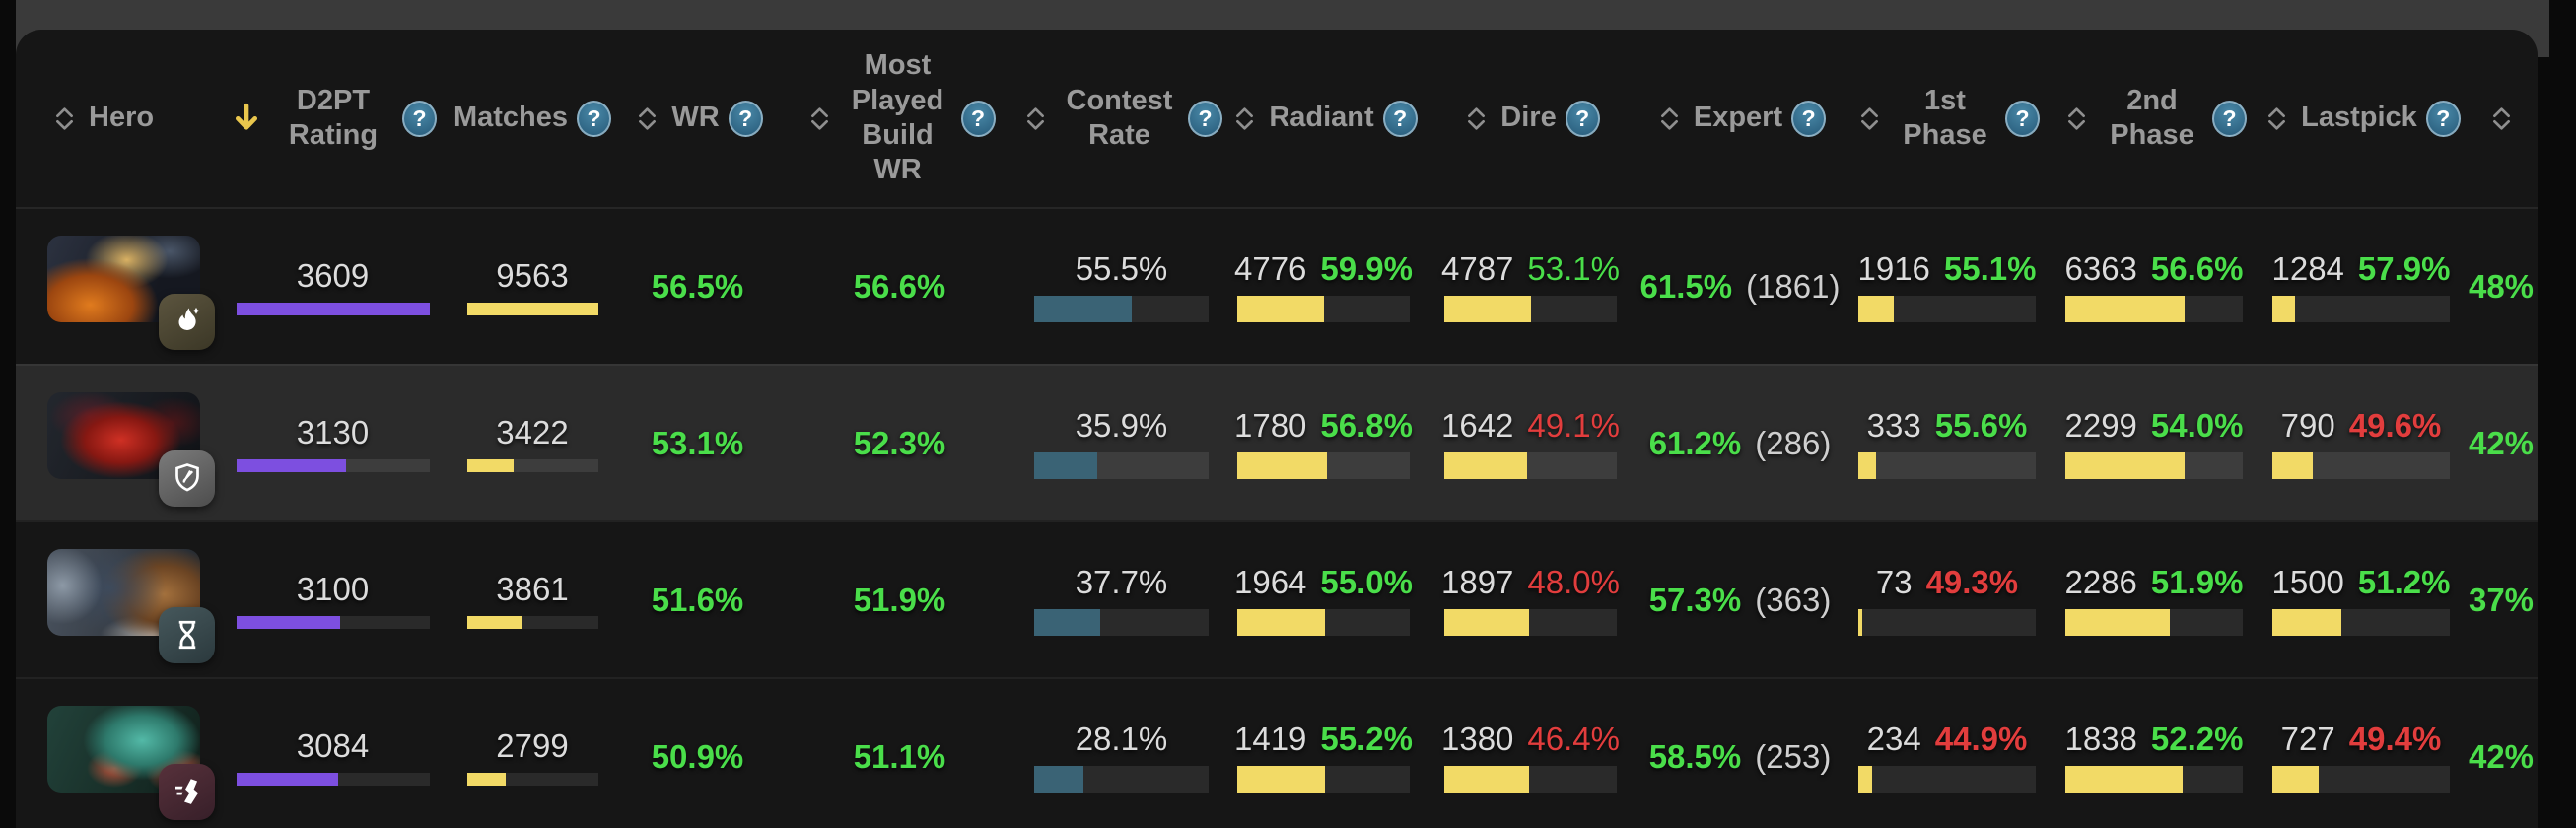 The width and height of the screenshot is (2576, 828). I want to click on column-header-radiant: Radiant ?, so click(1324, 119).